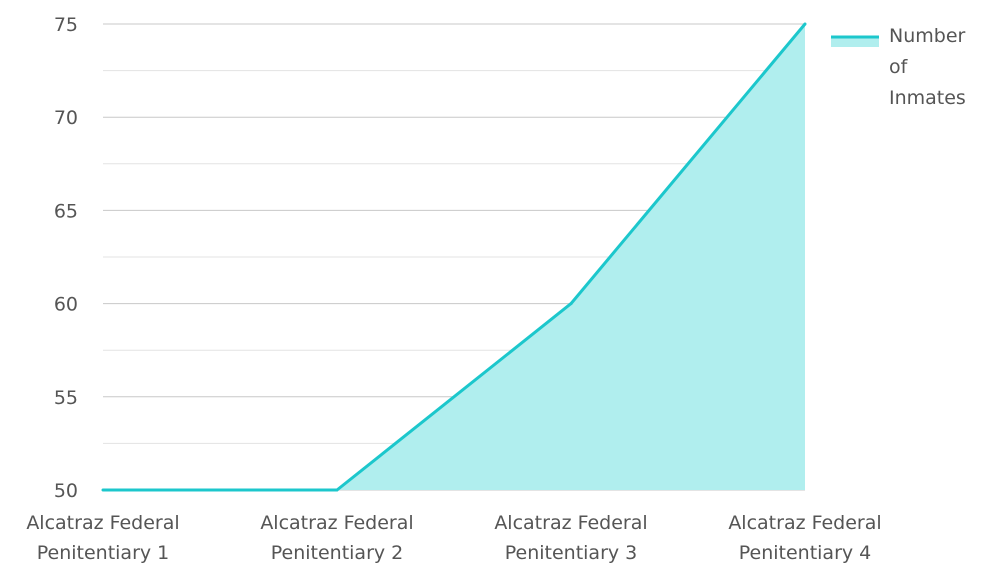 This screenshot has width=991, height=564. What do you see at coordinates (805, 553) in the screenshot?
I see `x-tick-label-line: Penitentiary 4` at bounding box center [805, 553].